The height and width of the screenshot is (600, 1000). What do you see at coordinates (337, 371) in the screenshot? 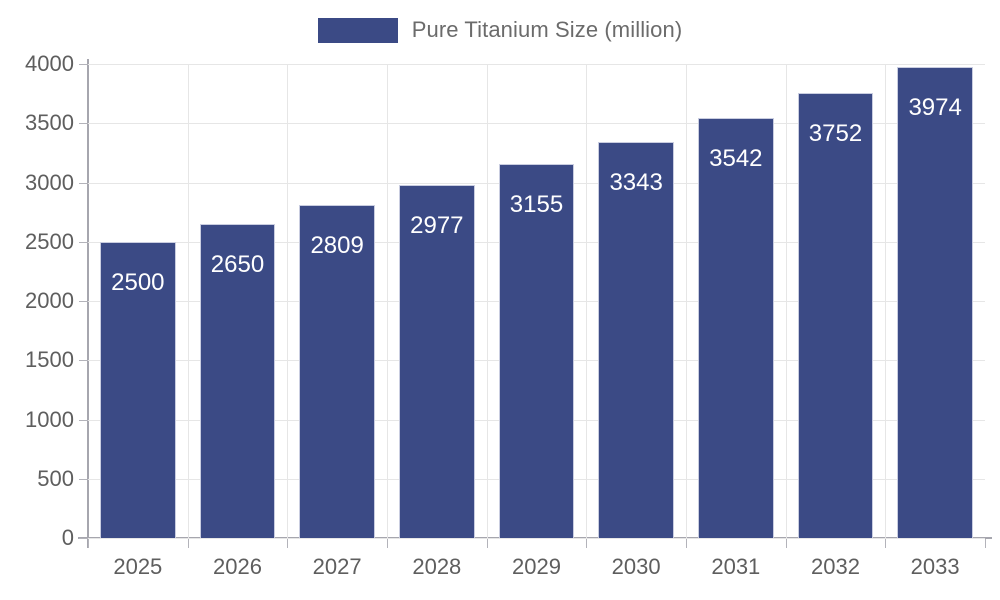
I see `bar-2027` at bounding box center [337, 371].